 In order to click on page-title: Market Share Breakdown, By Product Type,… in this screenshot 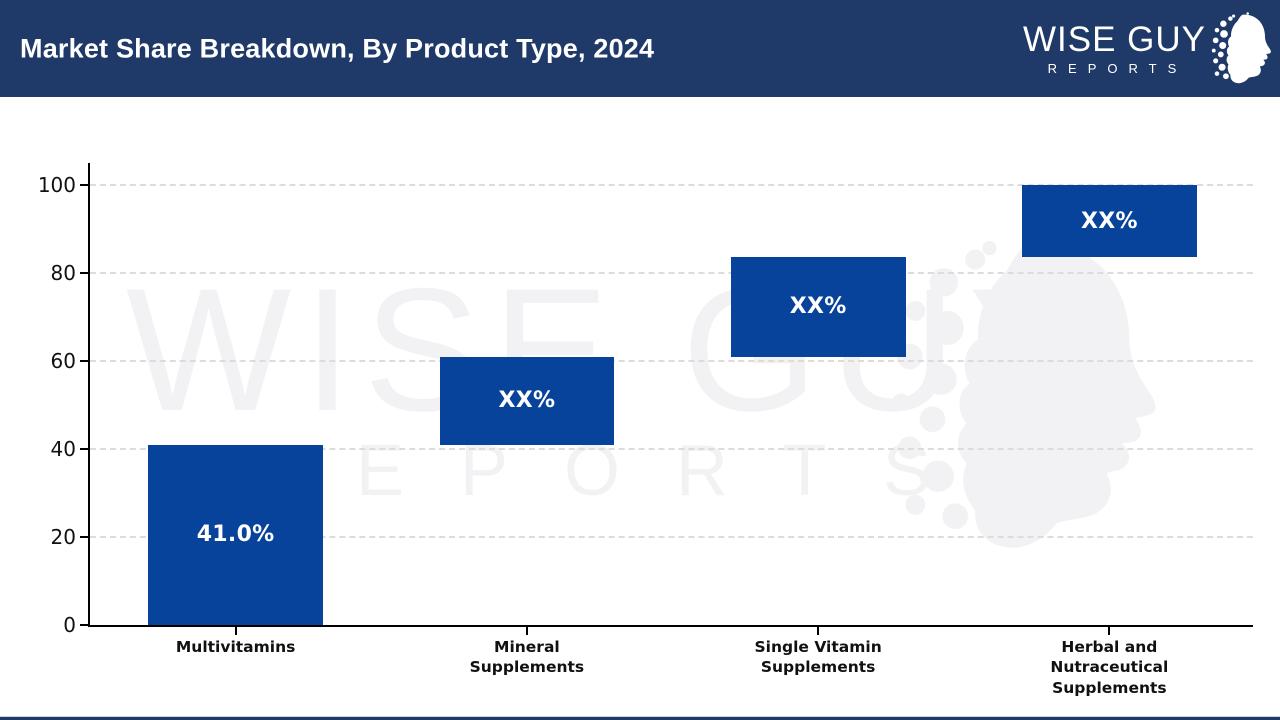, I will do `click(337, 48)`.